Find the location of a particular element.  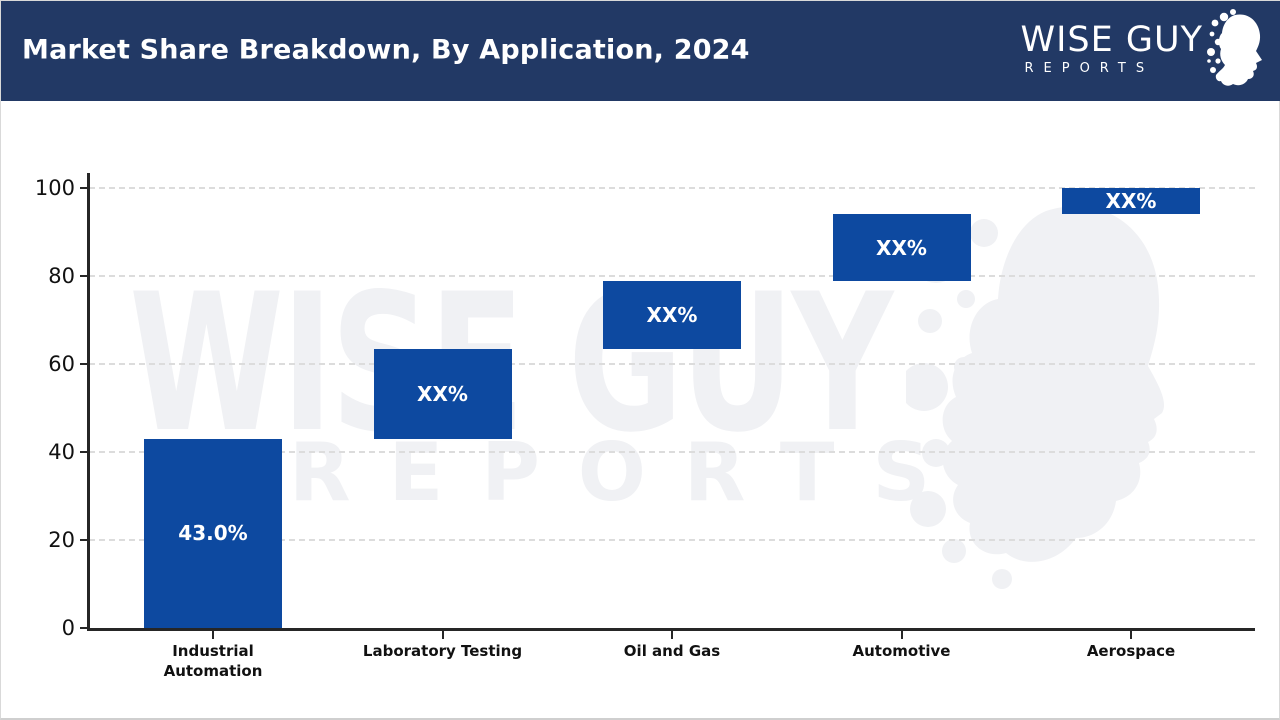

brand-logo: WISE GUY REPORTS is located at coordinates (1143, 49).